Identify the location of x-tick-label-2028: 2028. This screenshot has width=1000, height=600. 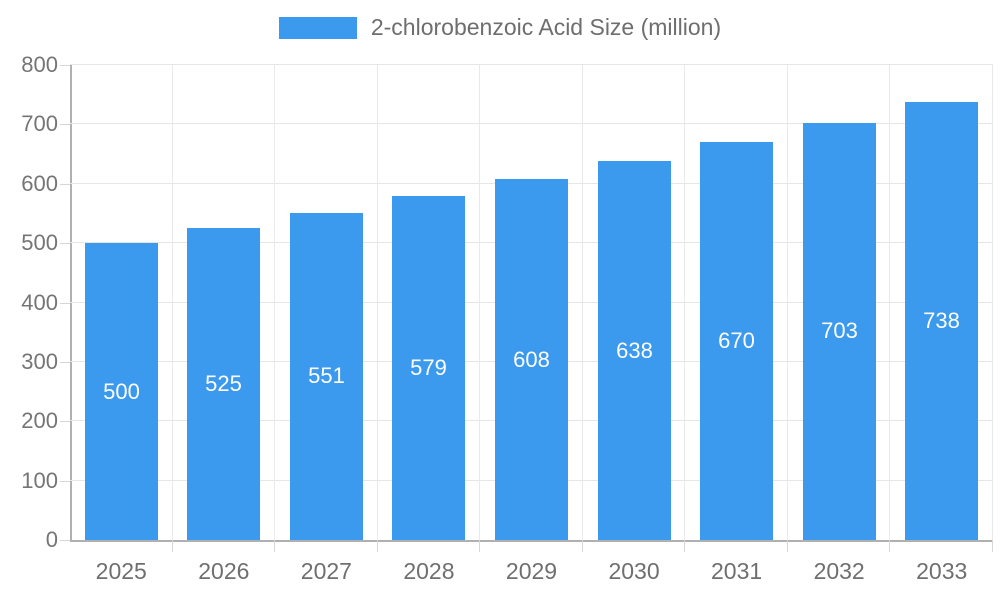
(429, 571).